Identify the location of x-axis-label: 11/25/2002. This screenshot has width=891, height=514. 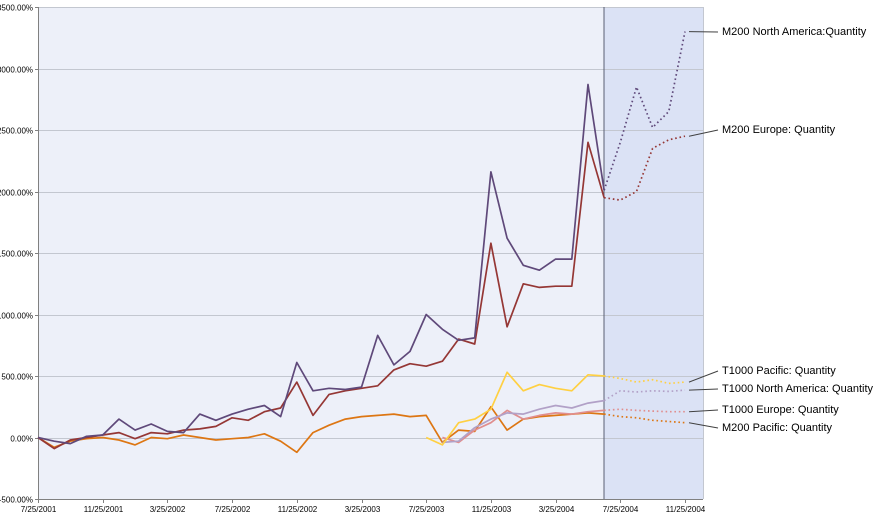
(298, 509).